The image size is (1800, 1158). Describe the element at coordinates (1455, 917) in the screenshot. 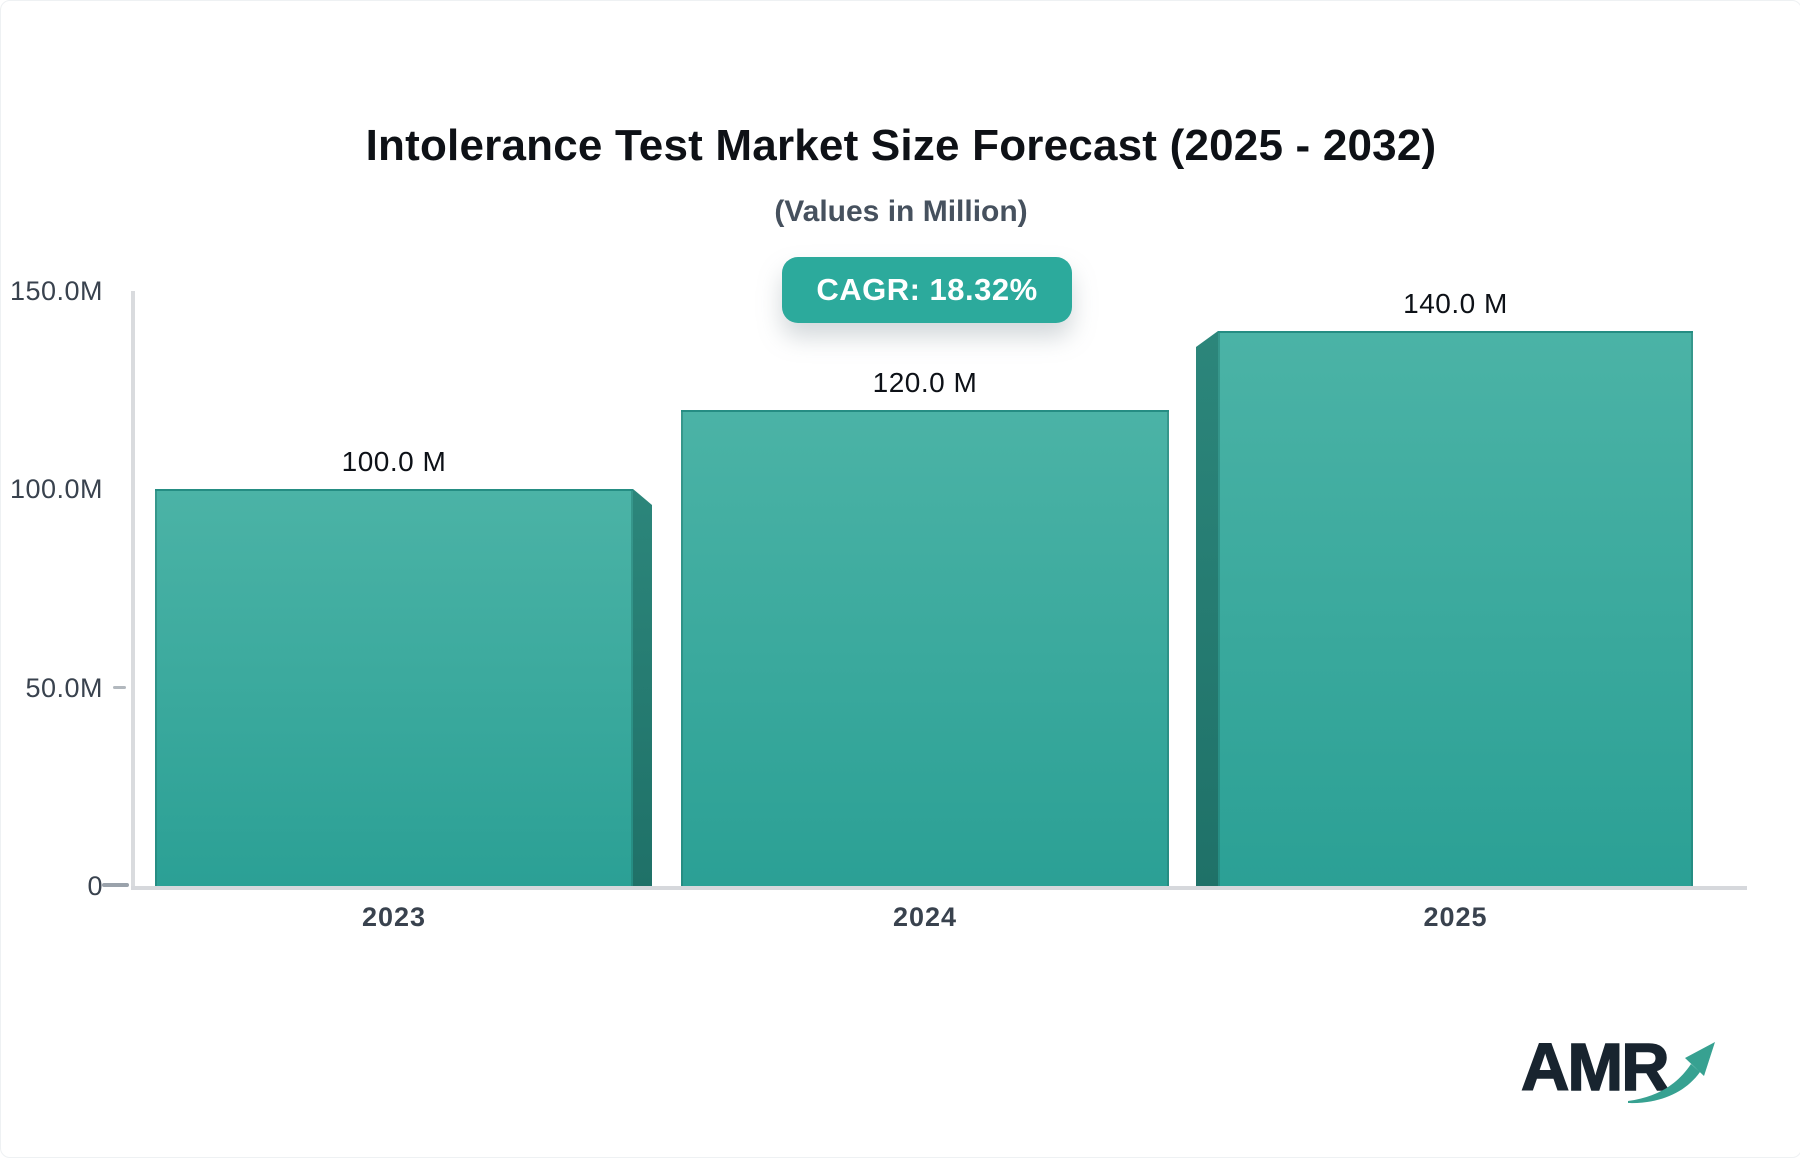

I see `x-axis-label: 2025` at that location.